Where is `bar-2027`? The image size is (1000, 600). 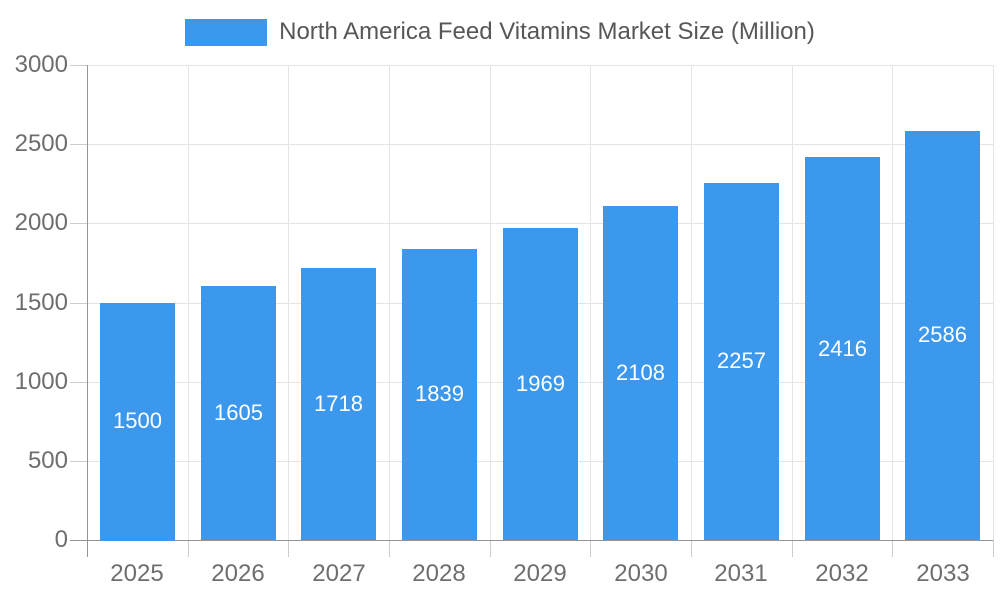
bar-2027 is located at coordinates (338, 404).